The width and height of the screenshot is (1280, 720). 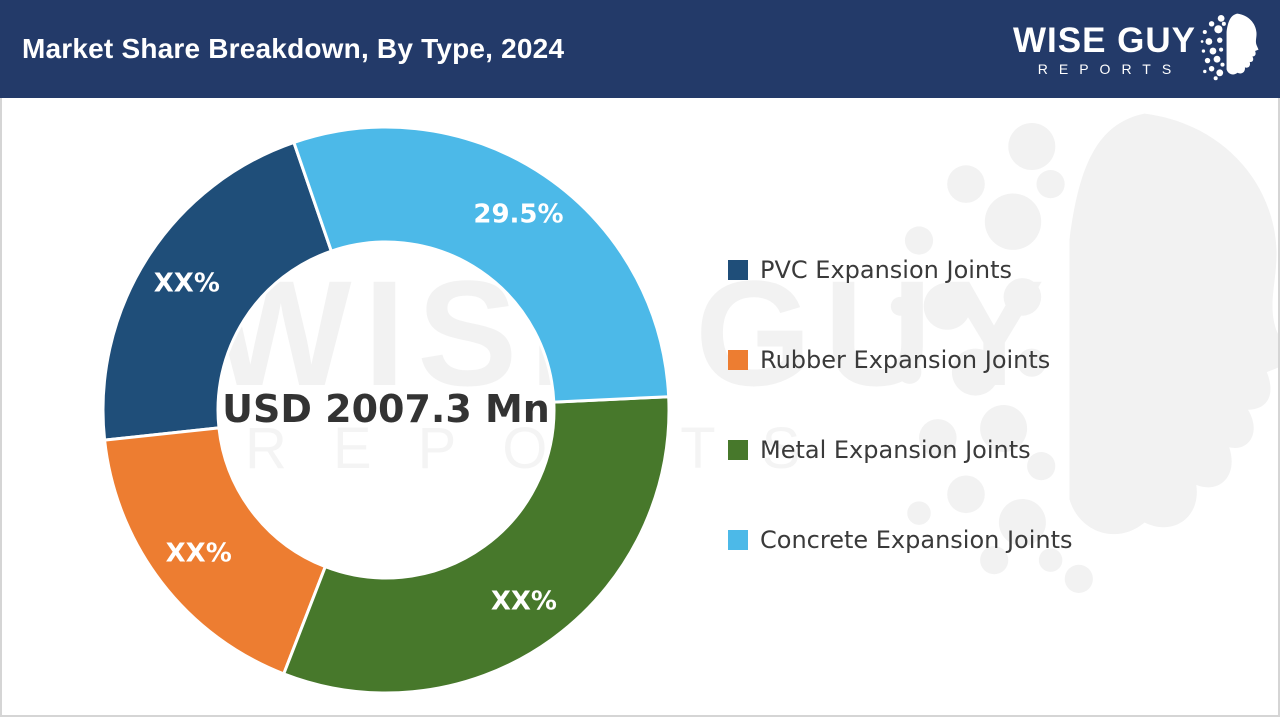 I want to click on legend-item-1: Rubber Expansion Joints, so click(x=900, y=360).